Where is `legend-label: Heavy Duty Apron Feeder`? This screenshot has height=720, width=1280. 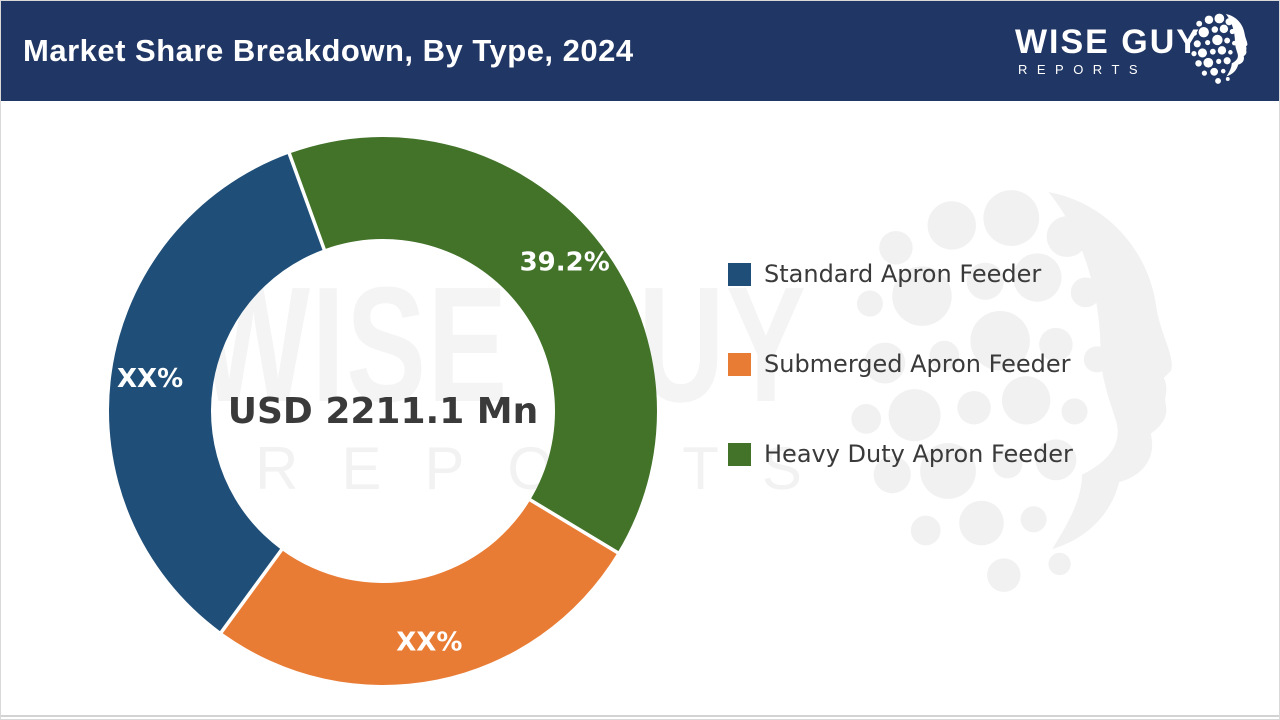 legend-label: Heavy Duty Apron Feeder is located at coordinates (918, 454).